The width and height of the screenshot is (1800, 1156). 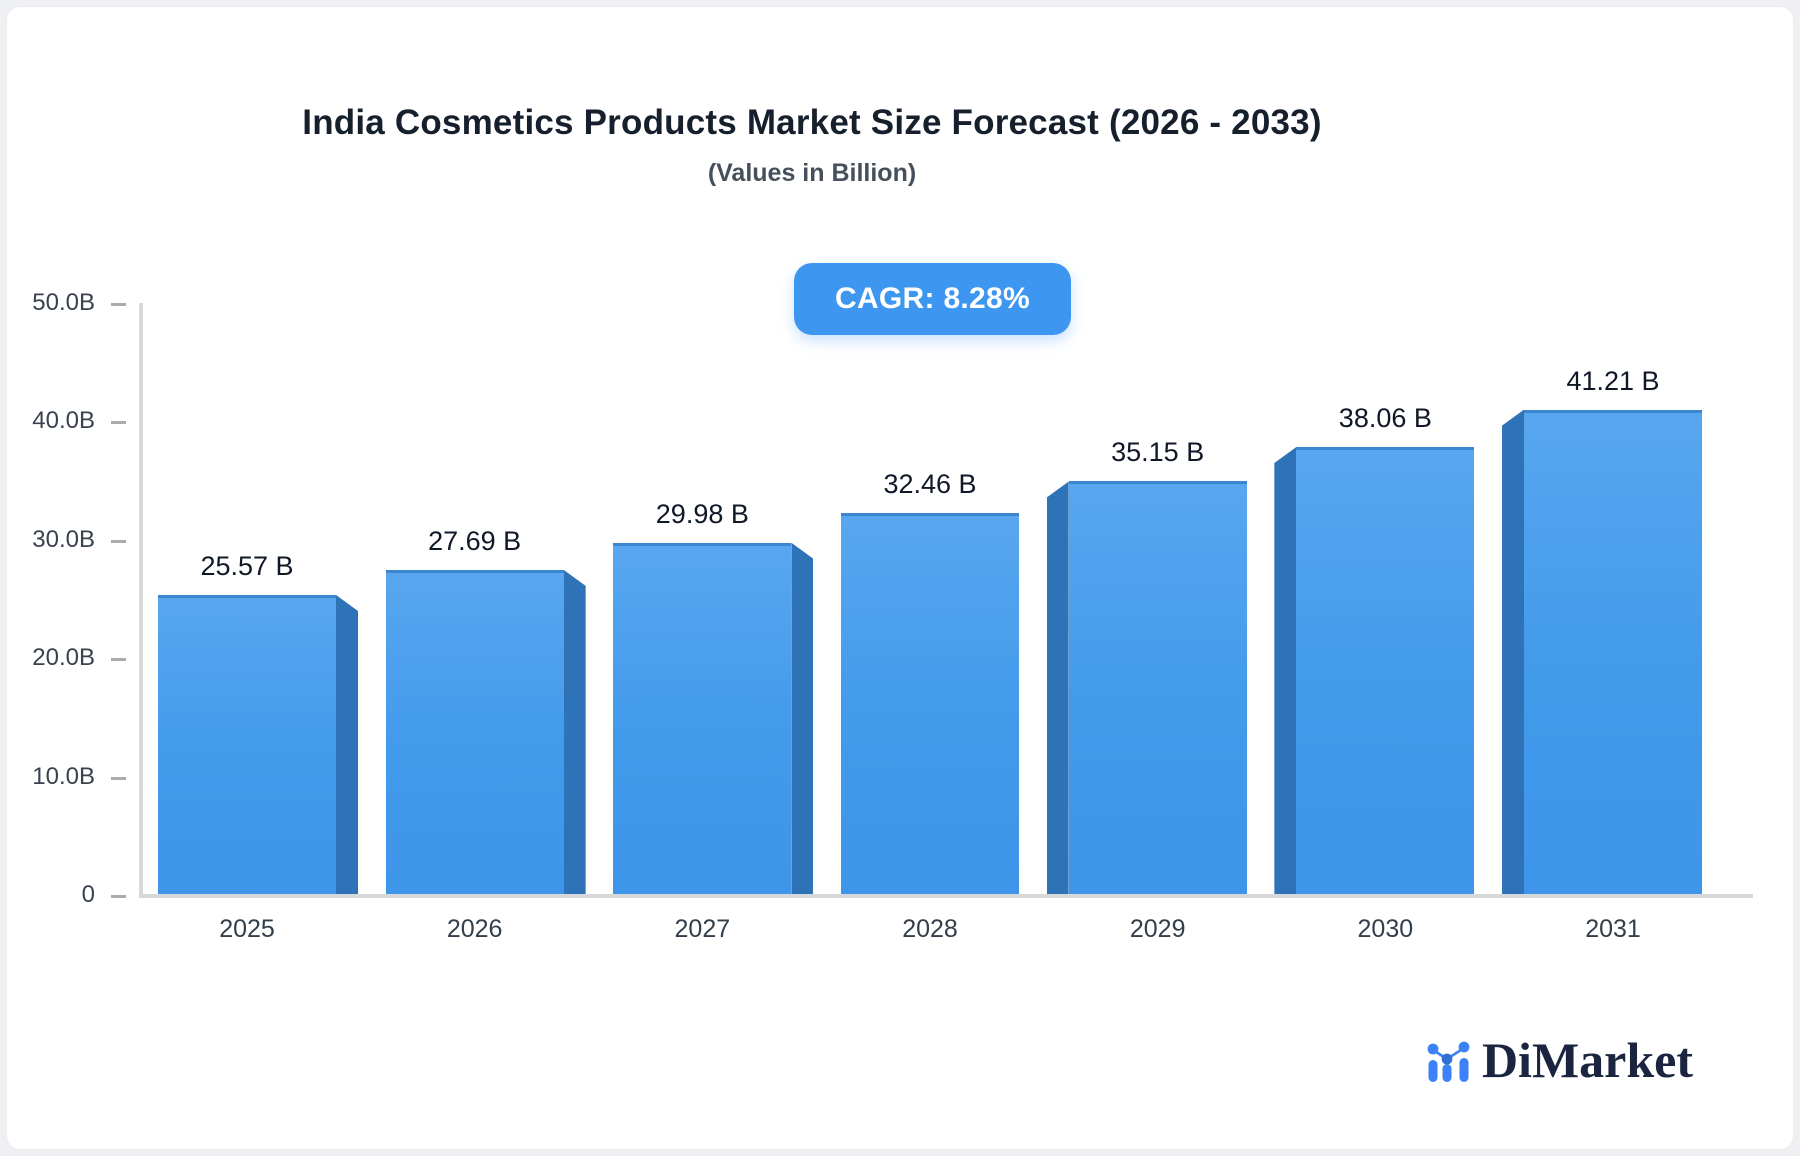 I want to click on y-tick-label: 50.0B, so click(x=63, y=302).